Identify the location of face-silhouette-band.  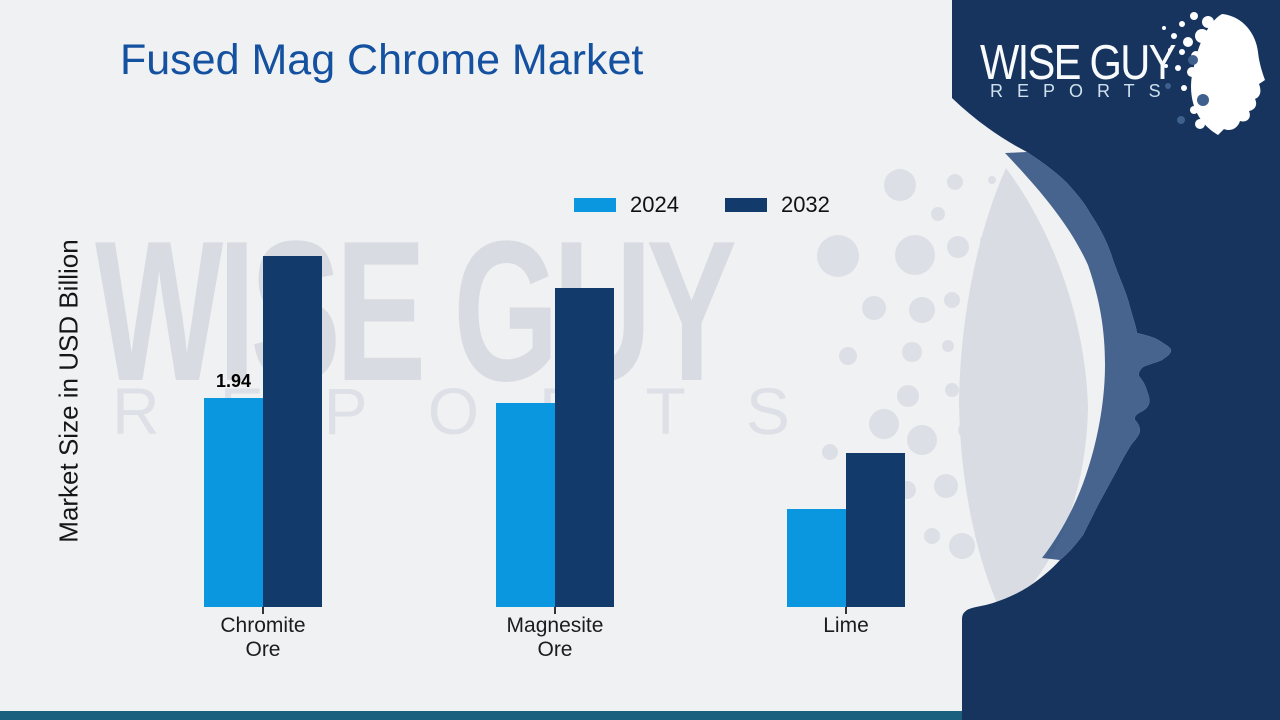
(1088, 356).